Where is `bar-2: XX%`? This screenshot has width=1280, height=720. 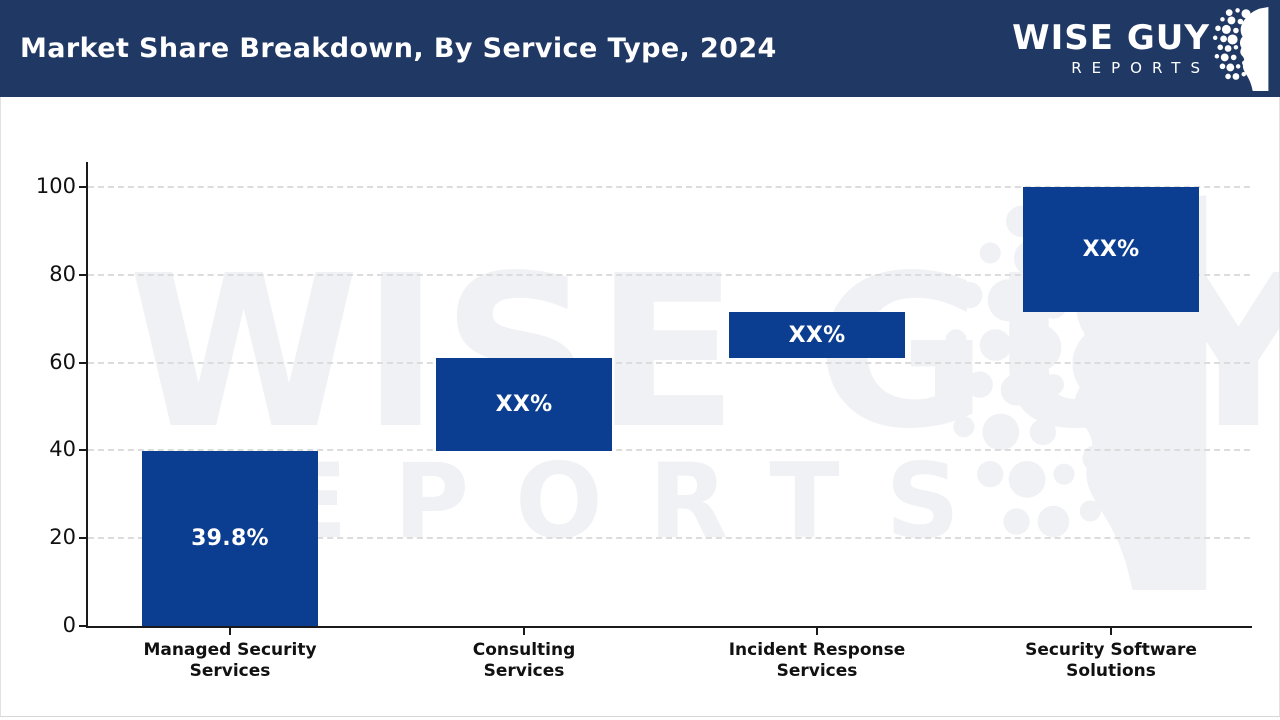
bar-2: XX% is located at coordinates (817, 335).